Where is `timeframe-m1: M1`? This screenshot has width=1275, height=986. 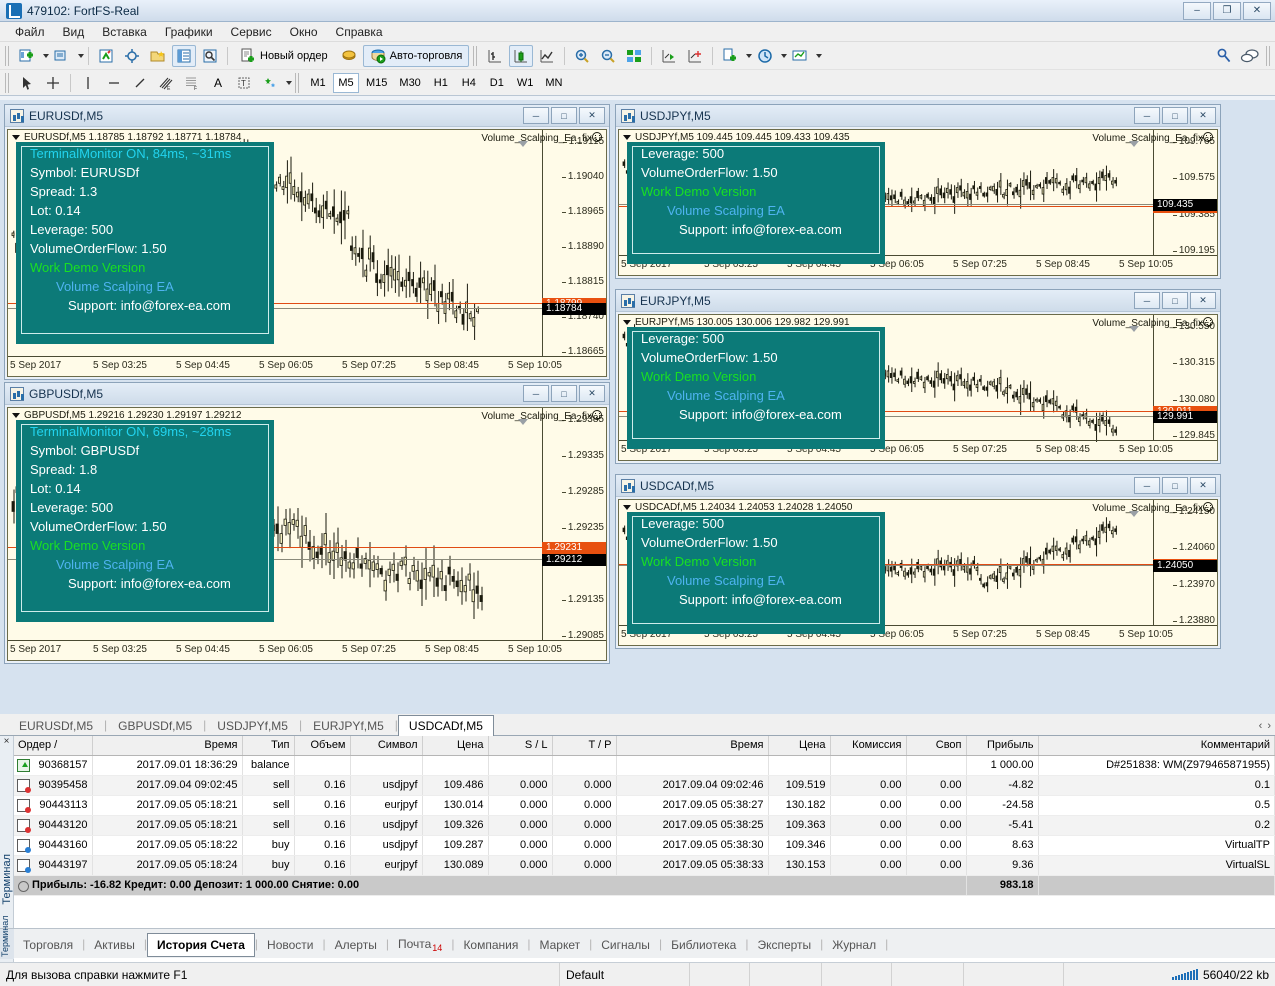 timeframe-m1: M1 is located at coordinates (318, 82).